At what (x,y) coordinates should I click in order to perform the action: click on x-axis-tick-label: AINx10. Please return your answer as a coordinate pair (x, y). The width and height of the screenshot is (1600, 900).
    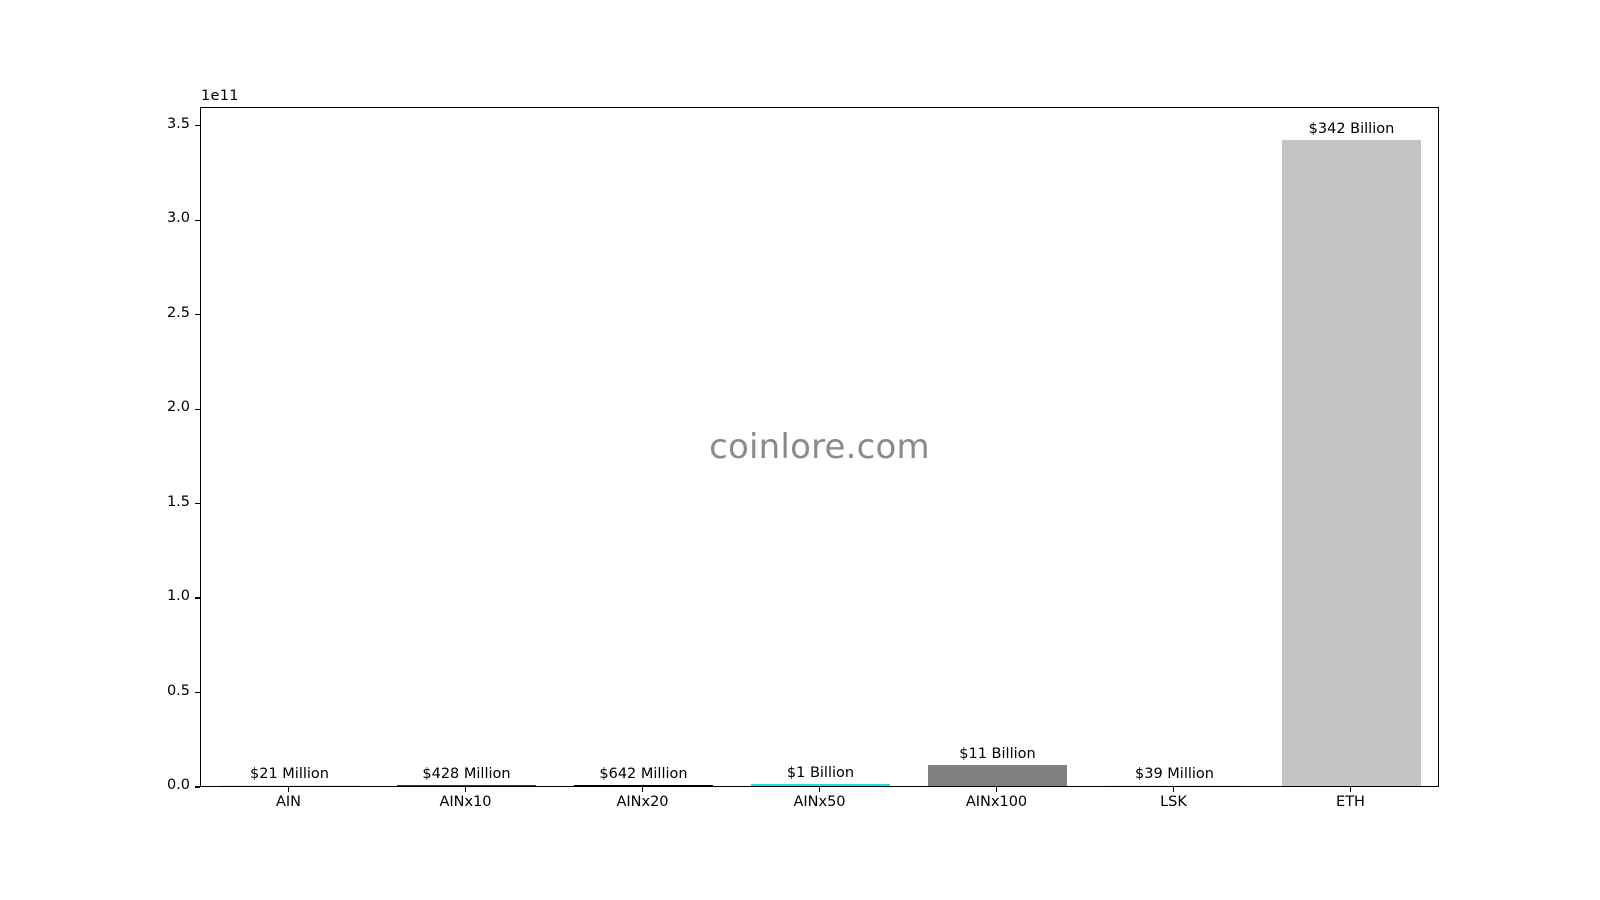
    Looking at the image, I should click on (465, 802).